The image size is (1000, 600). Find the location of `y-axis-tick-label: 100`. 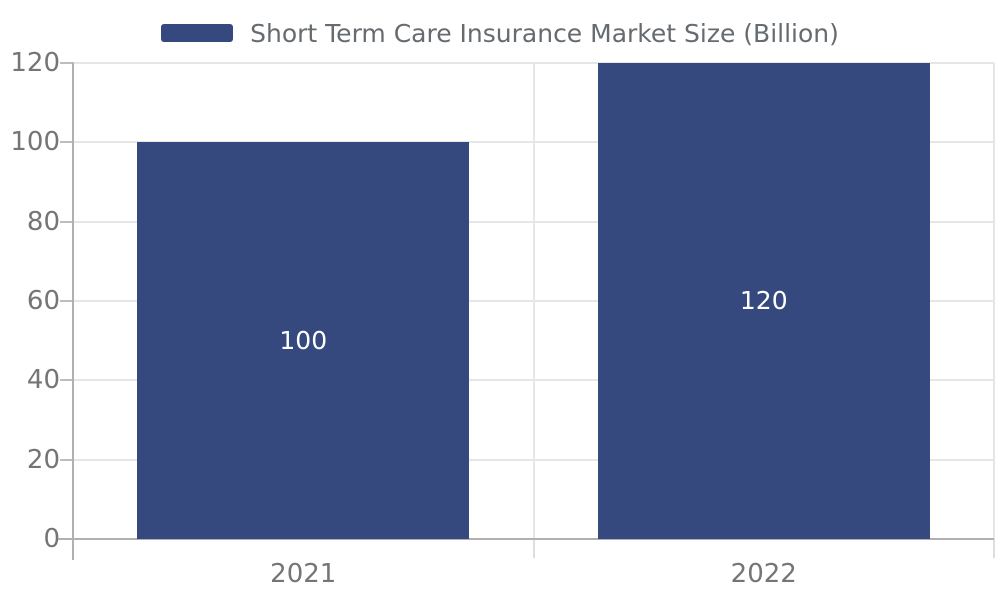

y-axis-tick-label: 100 is located at coordinates (35, 142).